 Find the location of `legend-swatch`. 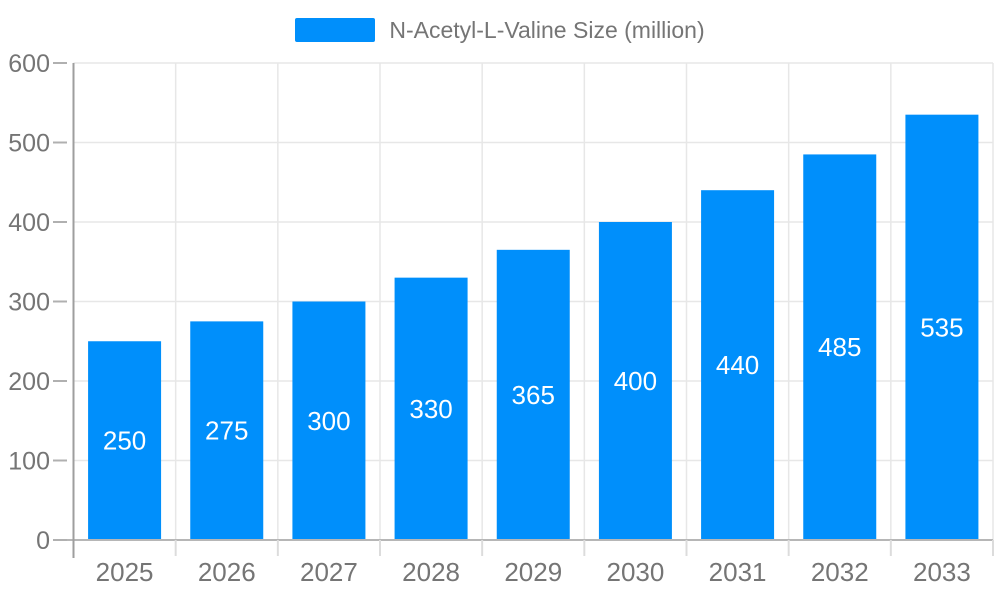

legend-swatch is located at coordinates (335, 30).